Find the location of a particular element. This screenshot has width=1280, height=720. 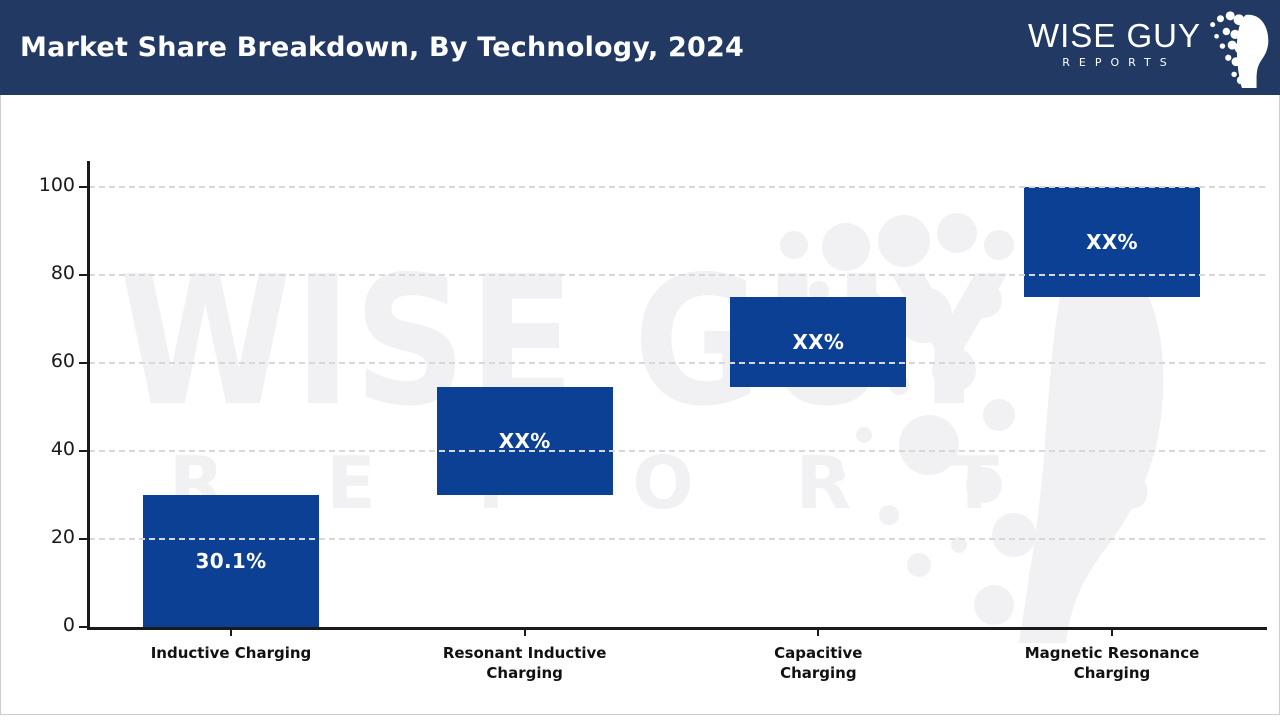

x-category-label-line: Magnetic Resonance is located at coordinates (1112, 653).